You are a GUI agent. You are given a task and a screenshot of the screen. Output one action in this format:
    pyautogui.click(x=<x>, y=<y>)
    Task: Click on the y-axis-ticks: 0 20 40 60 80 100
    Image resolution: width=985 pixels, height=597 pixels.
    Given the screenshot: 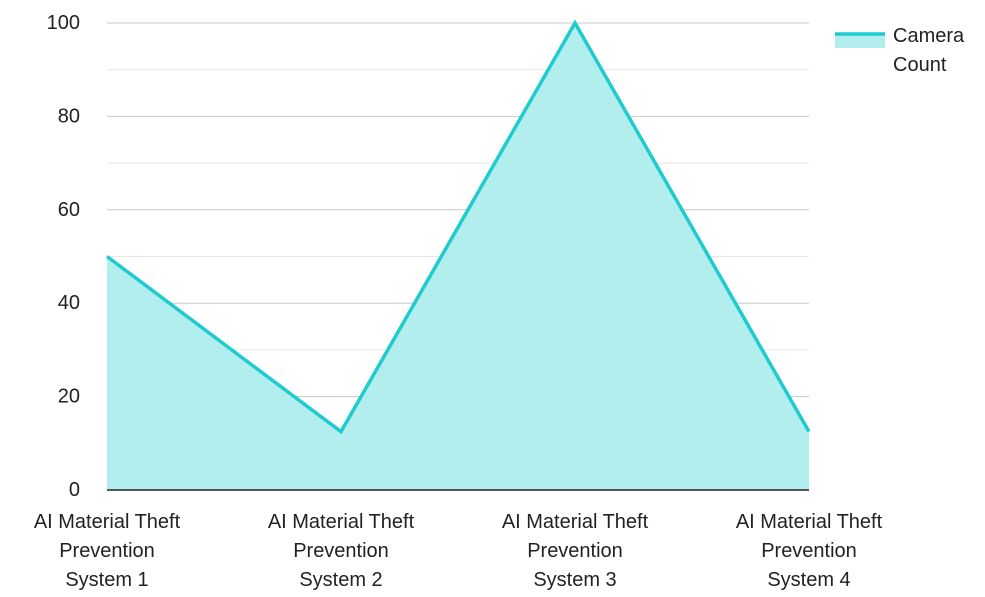 What is the action you would take?
    pyautogui.click(x=63, y=256)
    